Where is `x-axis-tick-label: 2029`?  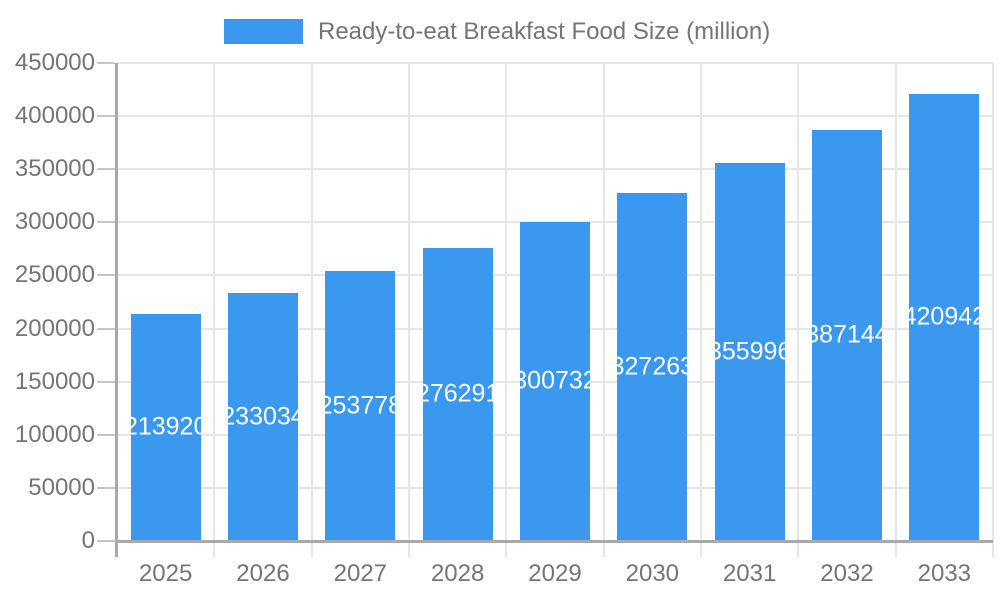 x-axis-tick-label: 2029 is located at coordinates (555, 573).